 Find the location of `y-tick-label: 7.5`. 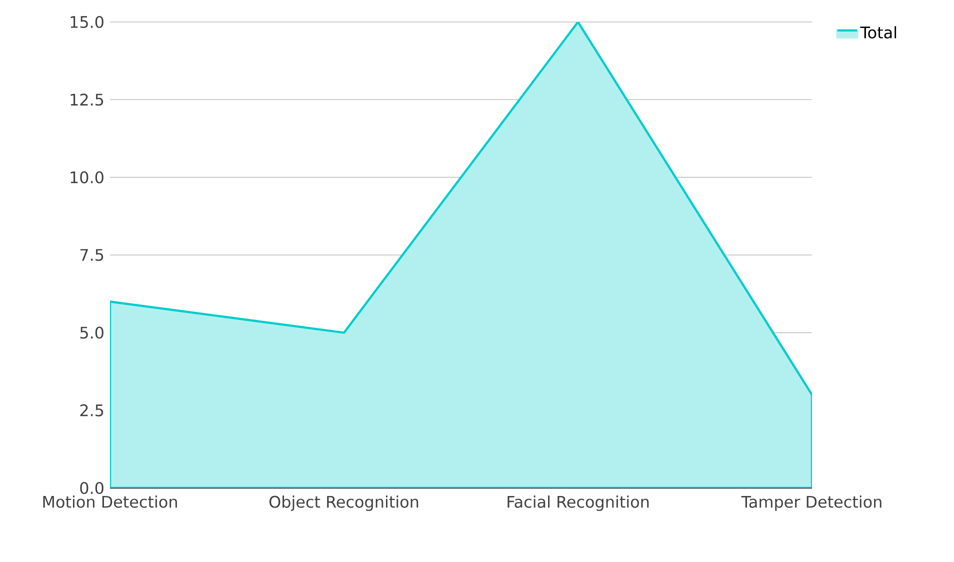

y-tick-label: 7.5 is located at coordinates (92, 255).